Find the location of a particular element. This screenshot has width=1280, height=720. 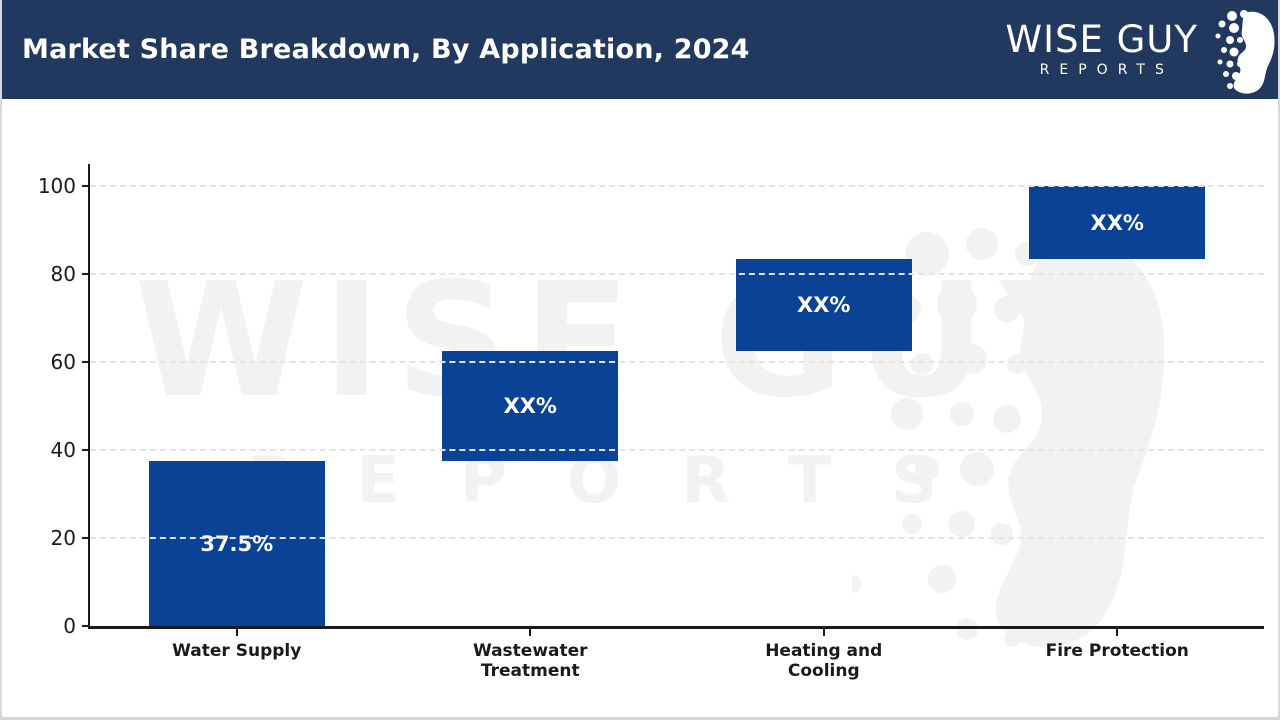

logo-face-icon is located at coordinates (1245, 52).